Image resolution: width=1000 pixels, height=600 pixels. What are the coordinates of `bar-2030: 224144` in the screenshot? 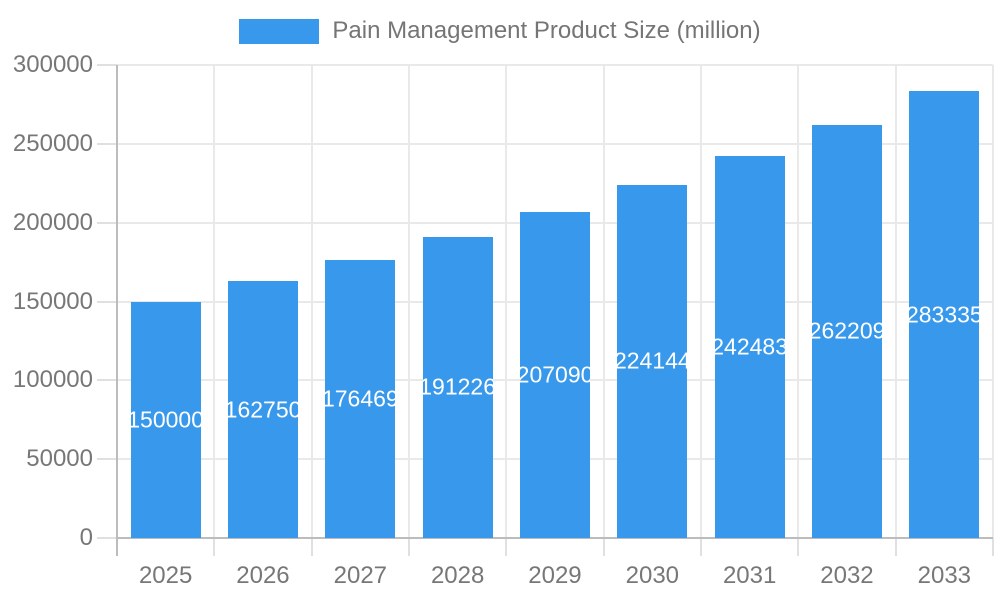 It's located at (652, 361).